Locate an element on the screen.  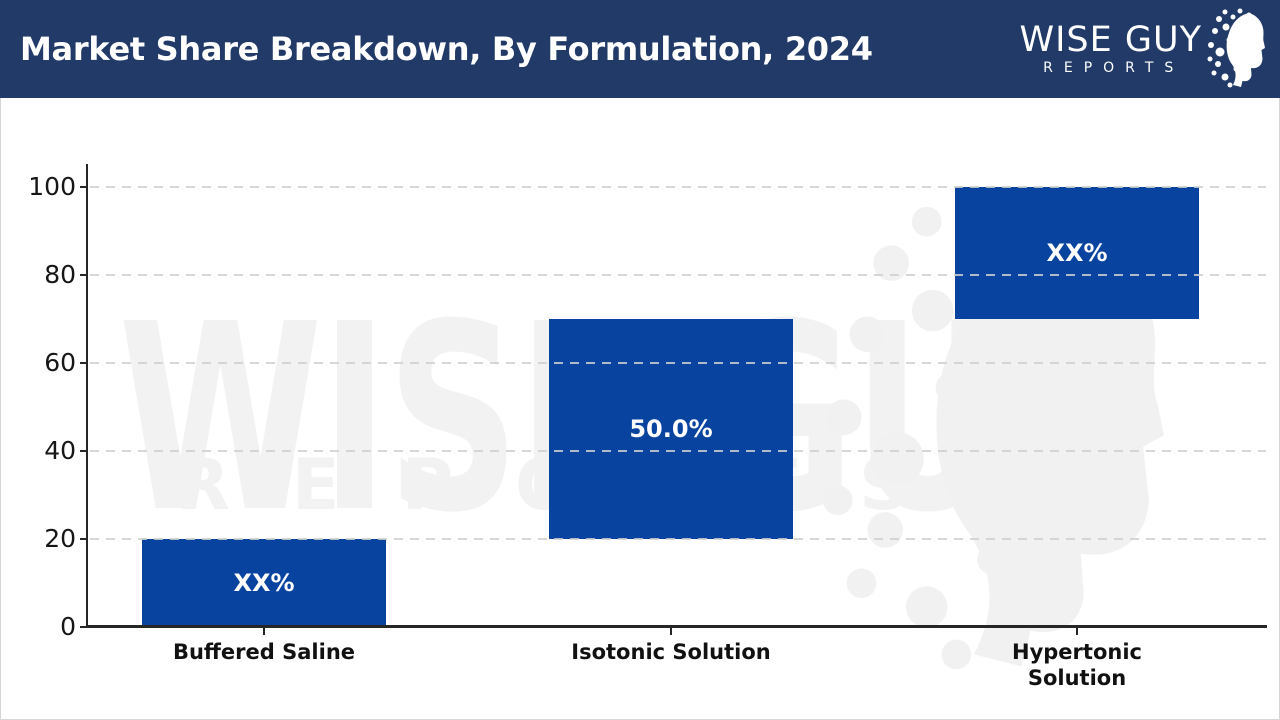
y-tick-label: 0 is located at coordinates (68, 626).